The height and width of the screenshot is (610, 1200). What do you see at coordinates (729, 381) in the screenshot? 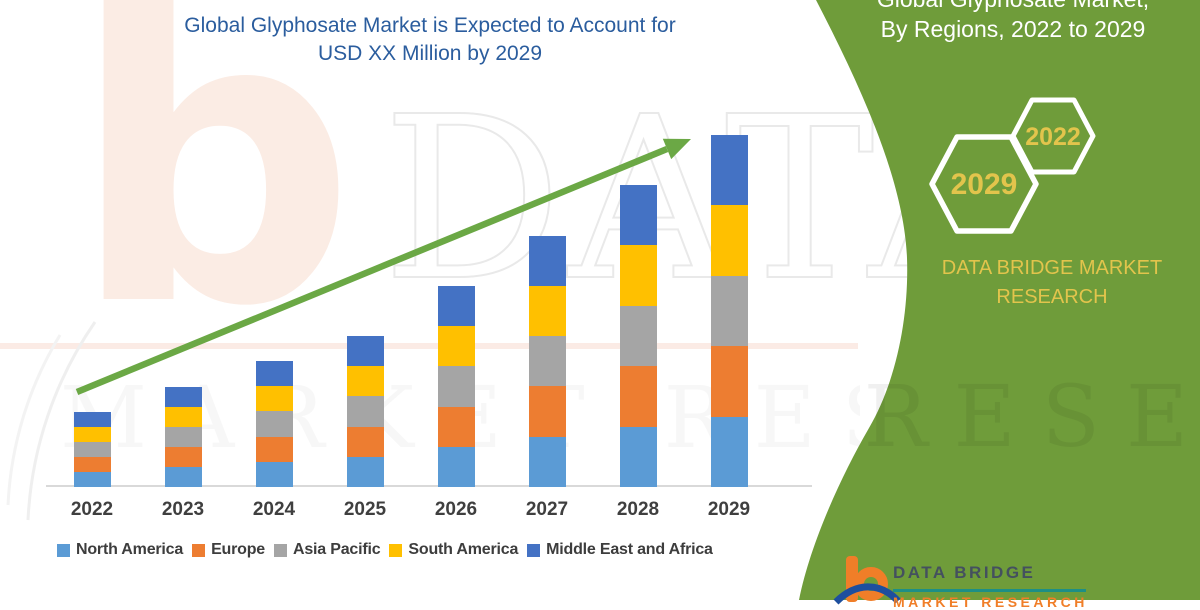
I see `segment-2029-europe` at bounding box center [729, 381].